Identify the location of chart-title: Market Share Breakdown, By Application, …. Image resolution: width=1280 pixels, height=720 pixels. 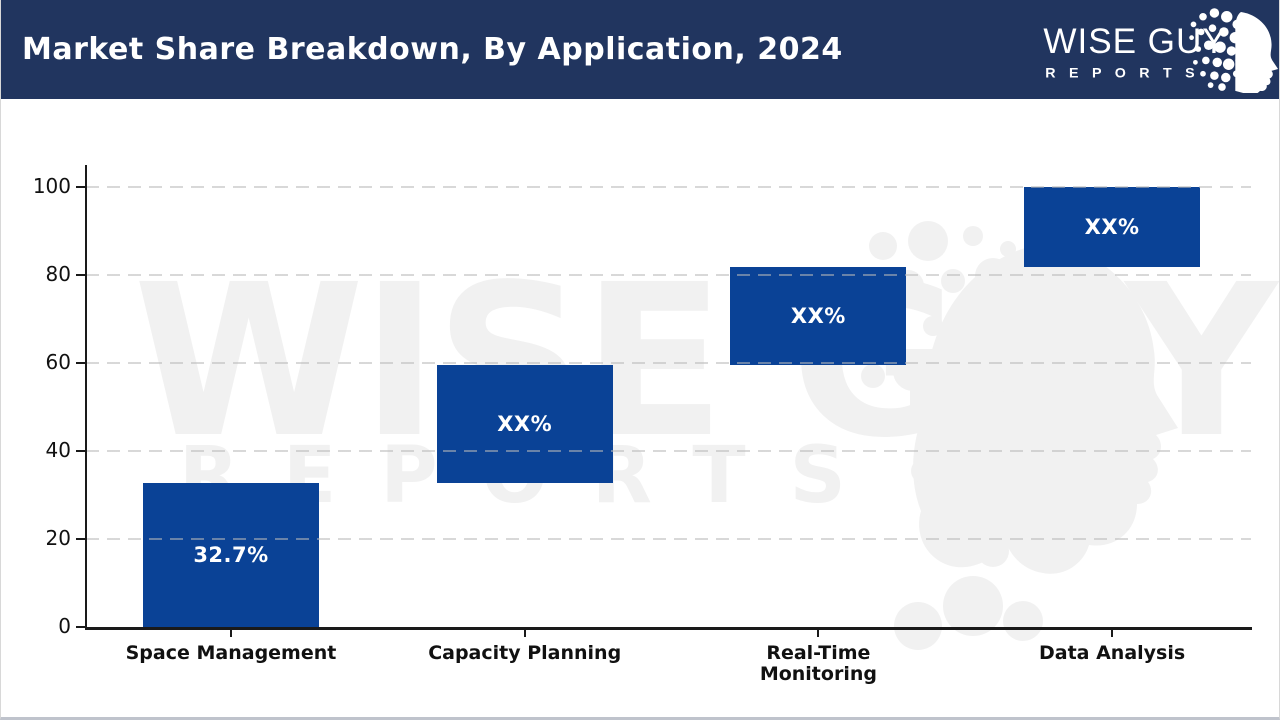
(432, 49).